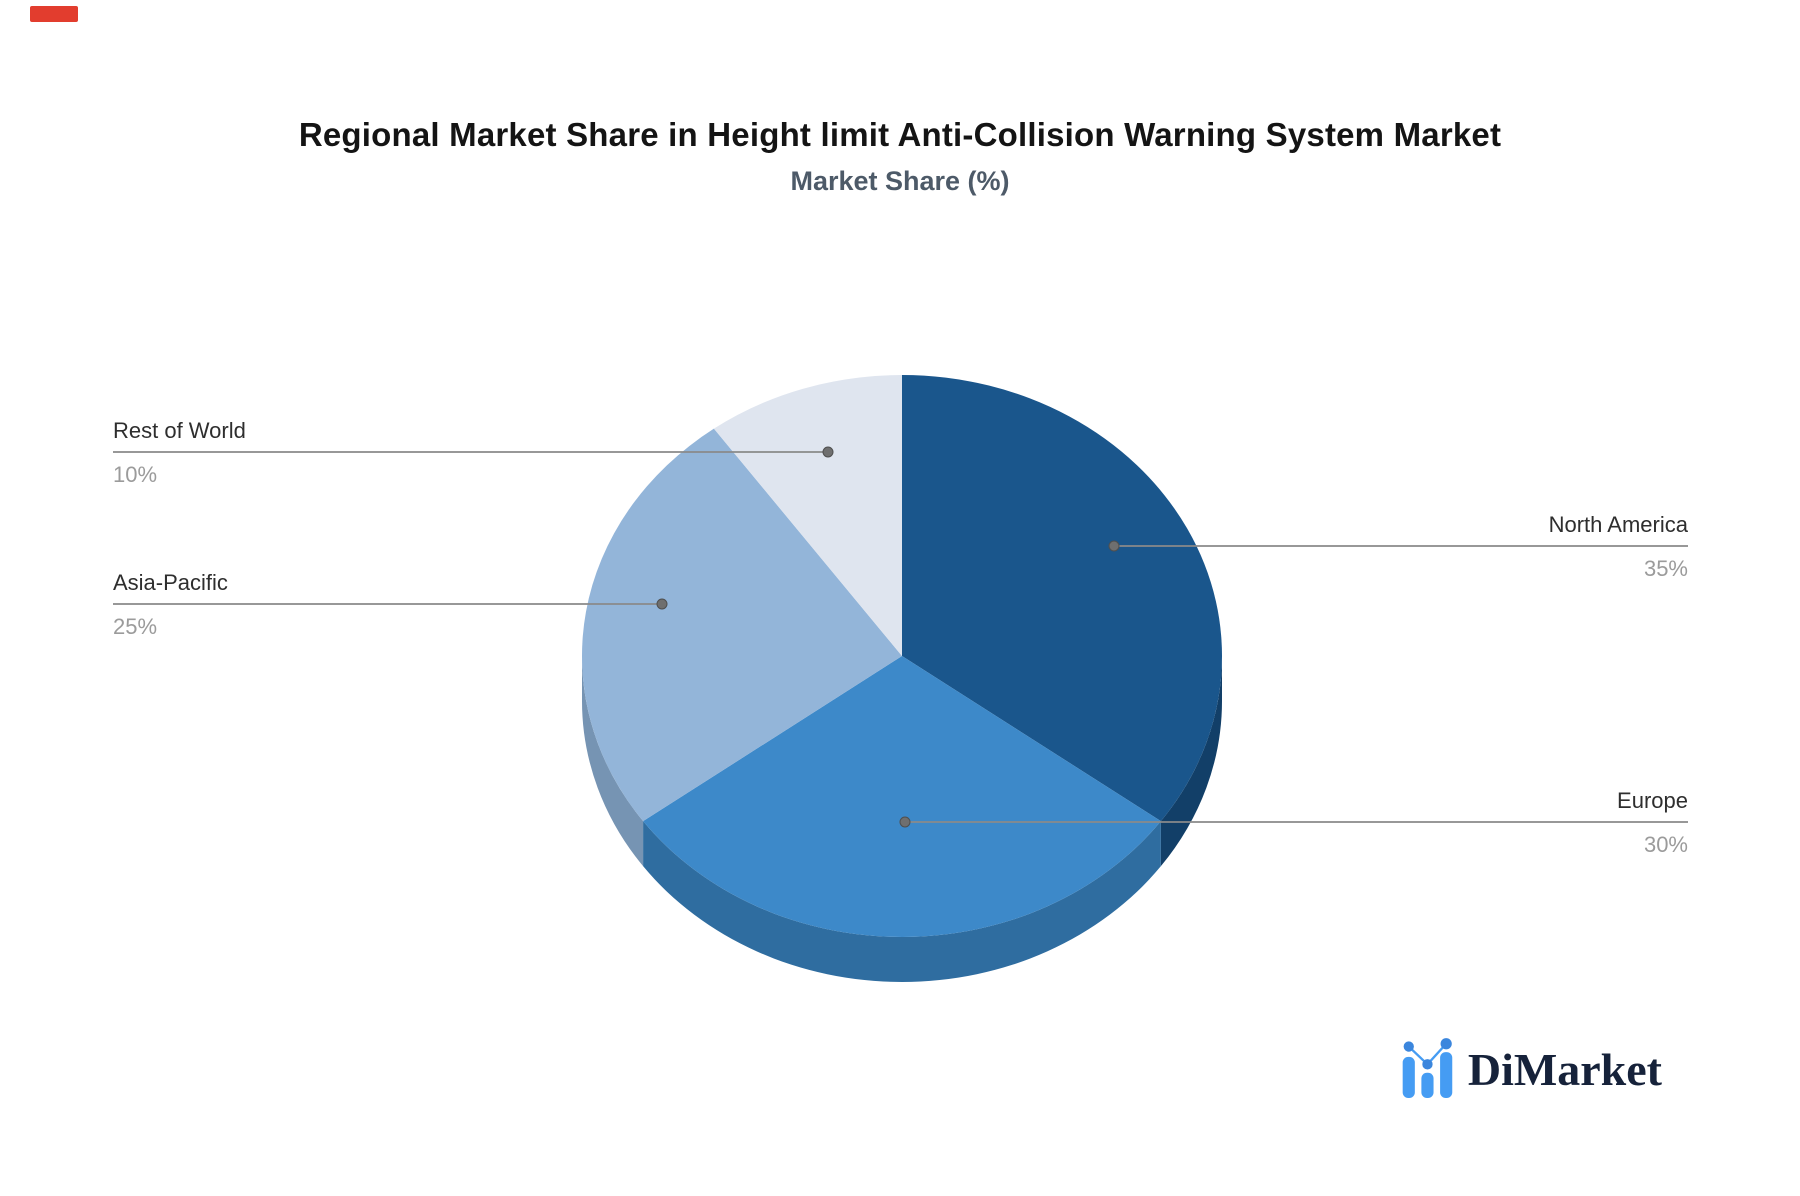  I want to click on callout-value: 25%, so click(135, 626).